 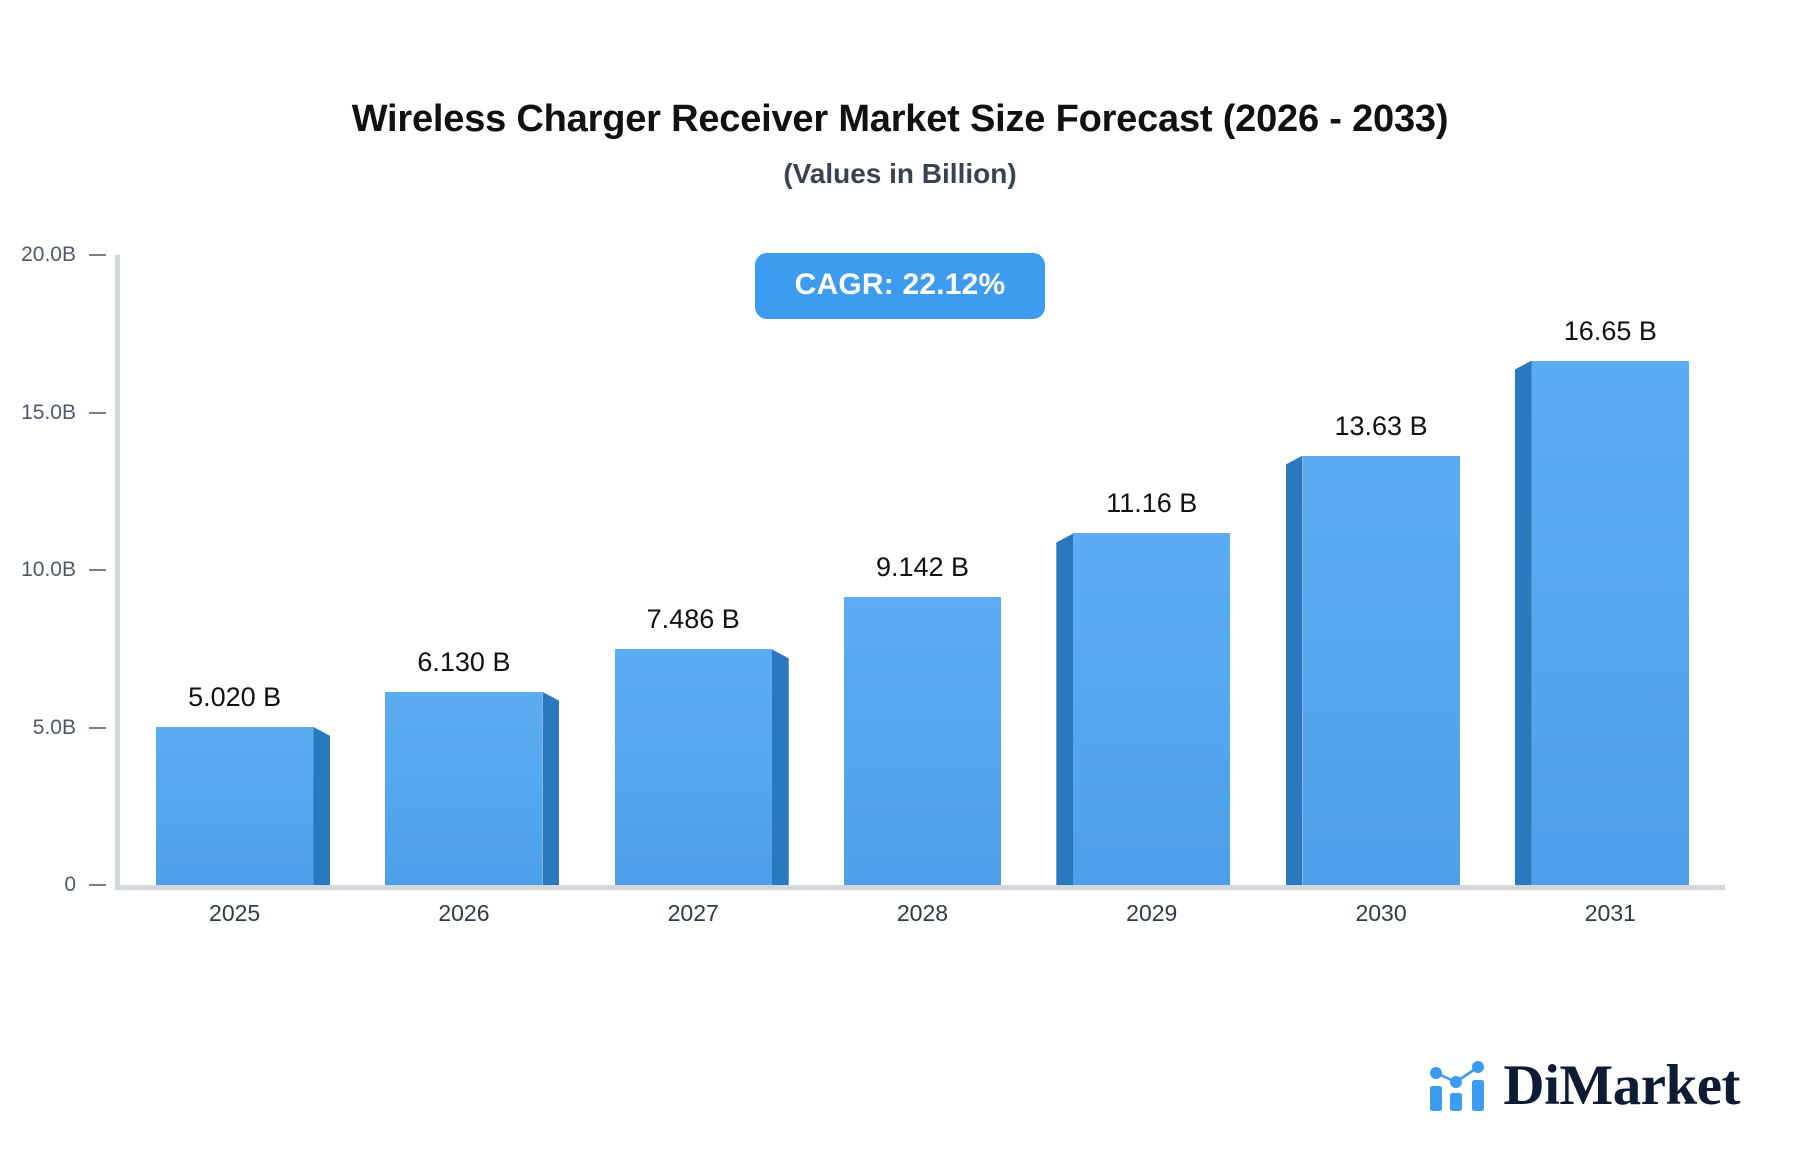 I want to click on bar-2030: 13.63 B, so click(x=1372, y=648).